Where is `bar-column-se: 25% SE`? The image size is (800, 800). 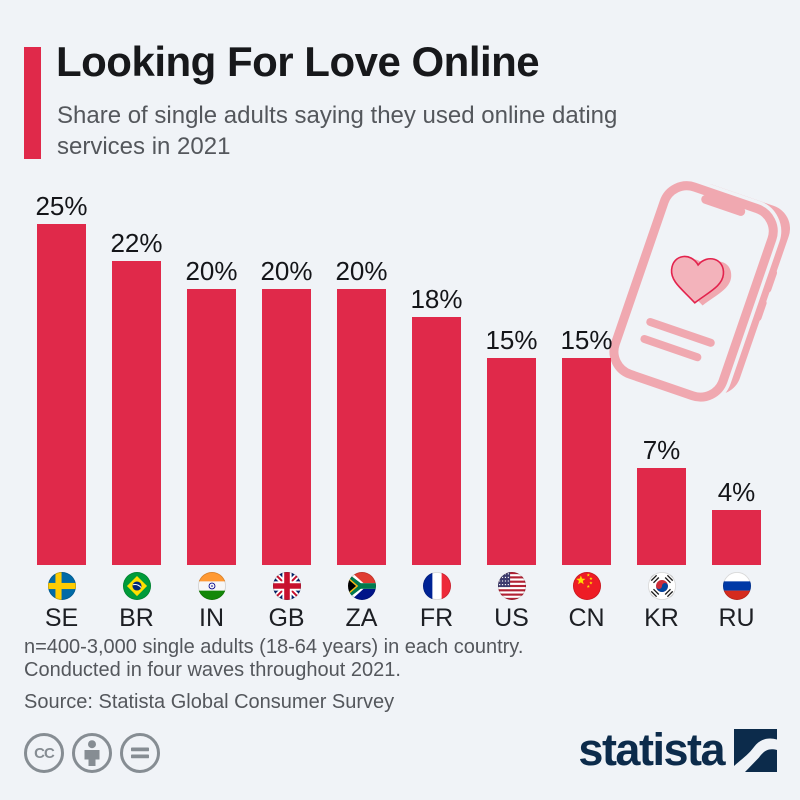 bar-column-se: 25% SE is located at coordinates (61, 411).